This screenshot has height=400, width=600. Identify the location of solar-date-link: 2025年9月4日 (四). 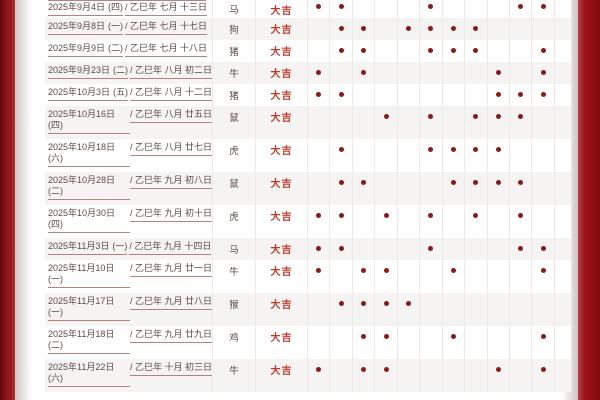
(86, 9).